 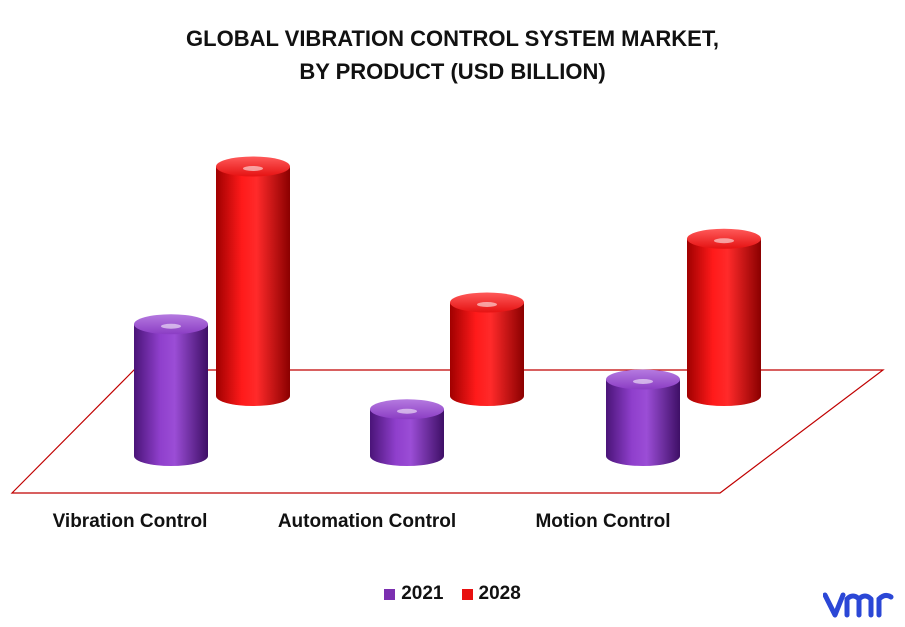 What do you see at coordinates (452, 38) in the screenshot?
I see `chart-title-line-1: GLOBAL VIBRATION CONTROL SYSTEM MARKET,` at bounding box center [452, 38].